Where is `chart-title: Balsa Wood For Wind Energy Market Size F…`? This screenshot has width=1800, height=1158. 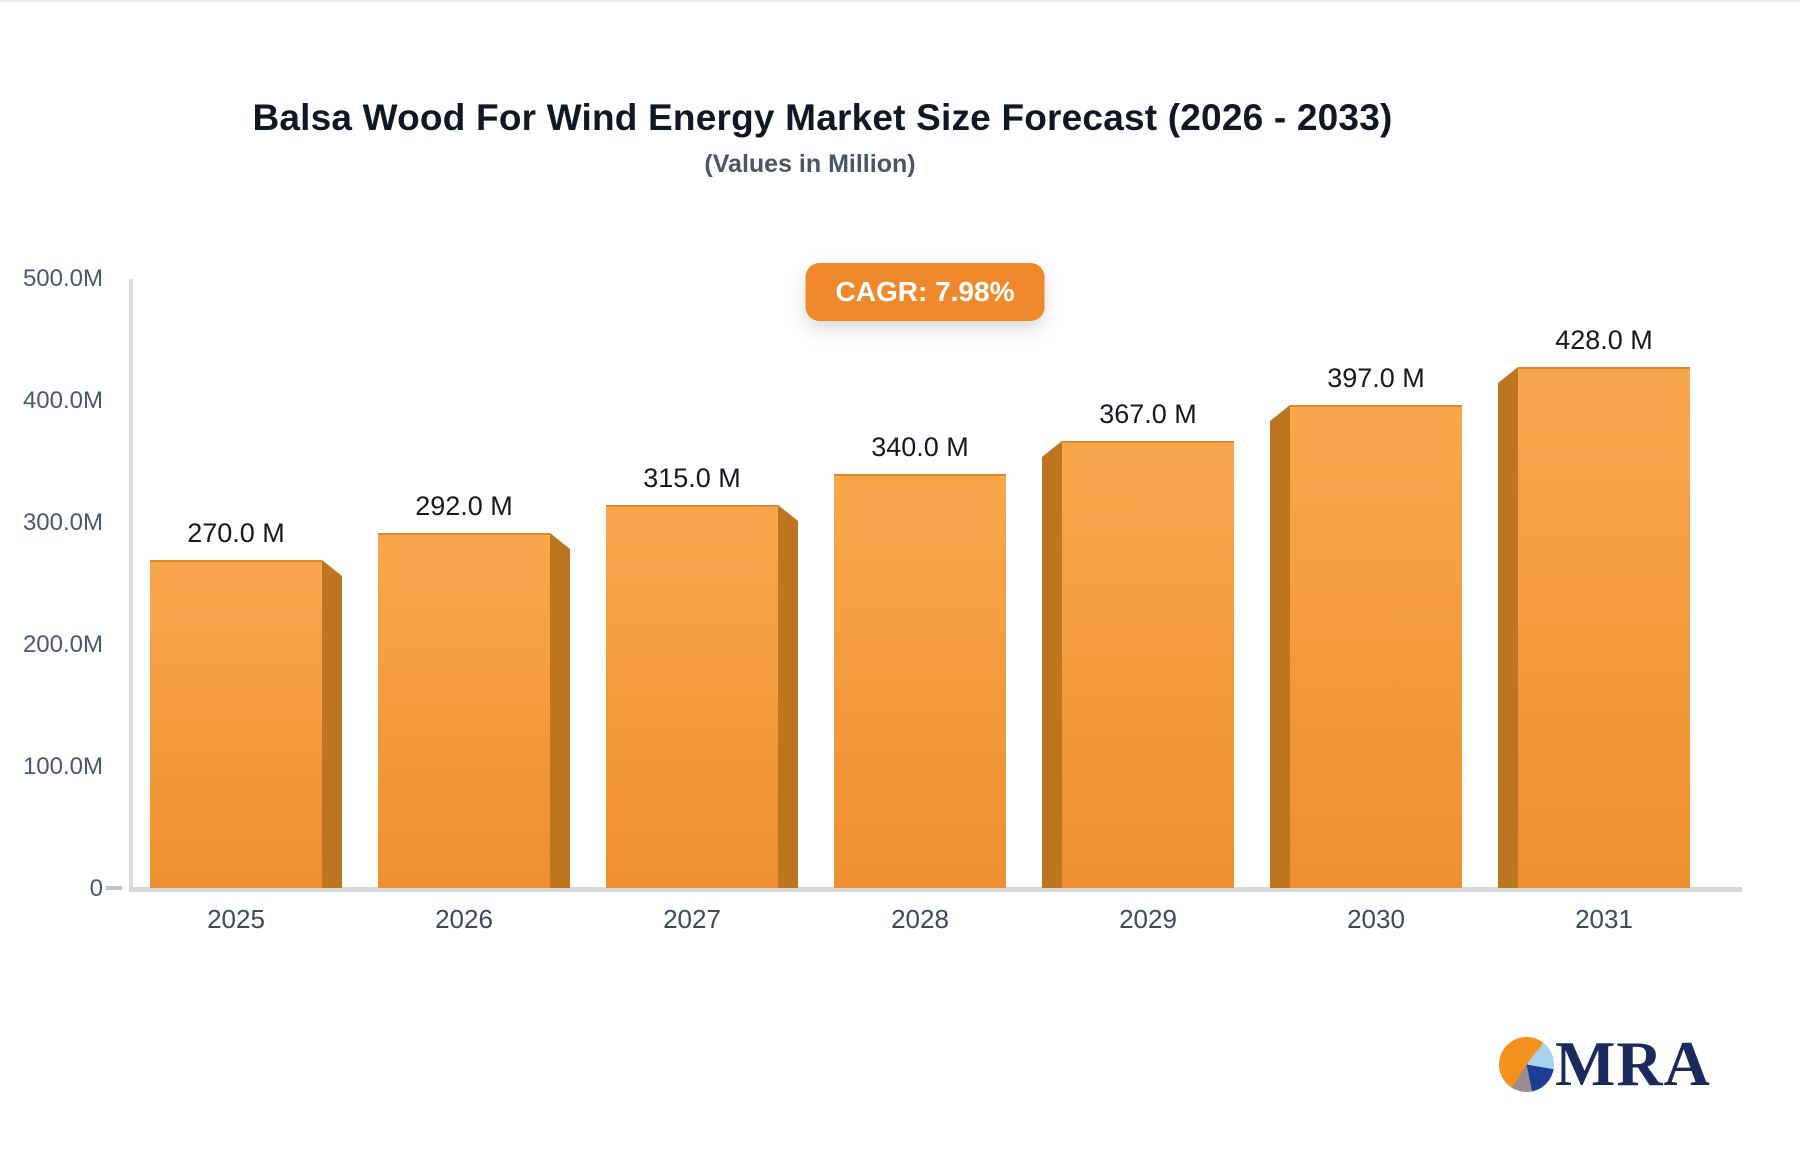 chart-title: Balsa Wood For Wind Energy Market Size F… is located at coordinates (822, 117).